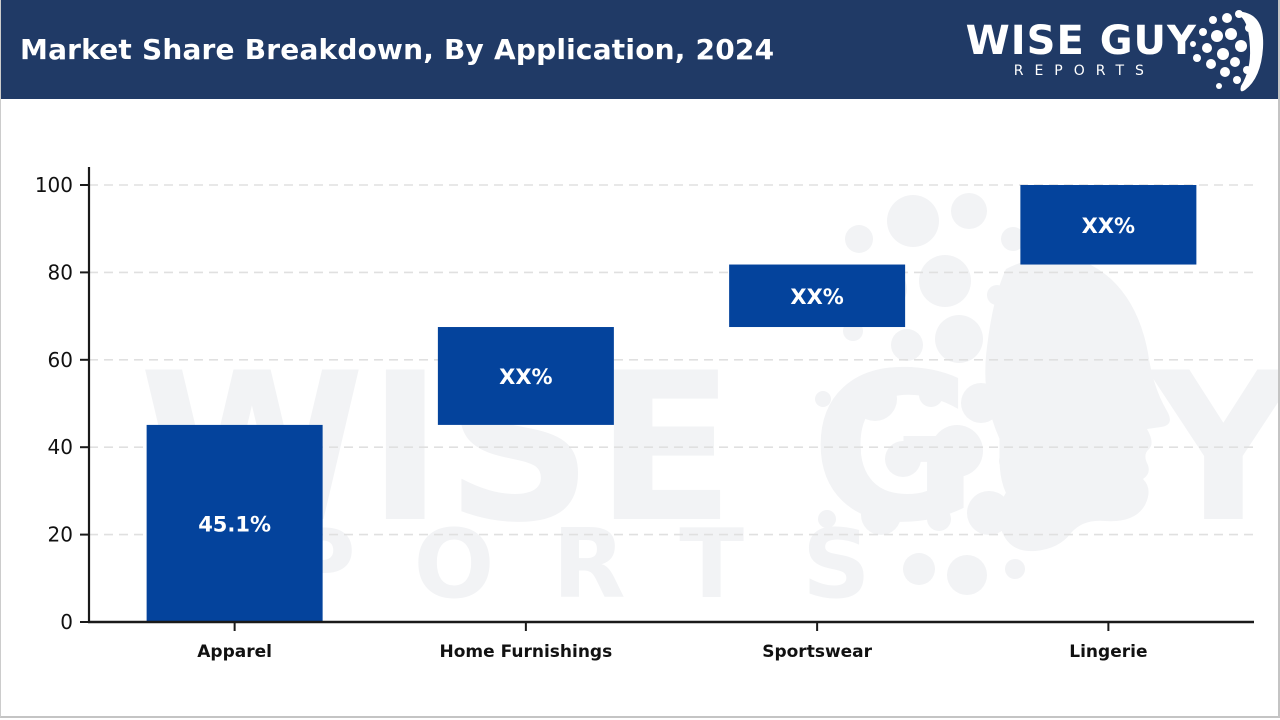 The width and height of the screenshot is (1280, 720). What do you see at coordinates (60, 535) in the screenshot?
I see `y-tick-label: 20` at bounding box center [60, 535].